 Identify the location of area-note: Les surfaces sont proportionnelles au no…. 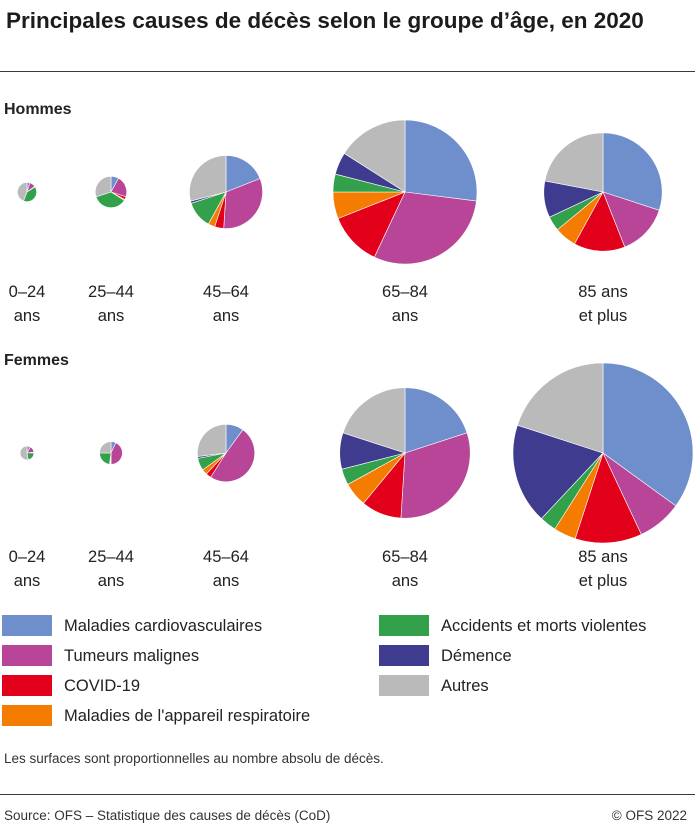
(194, 758).